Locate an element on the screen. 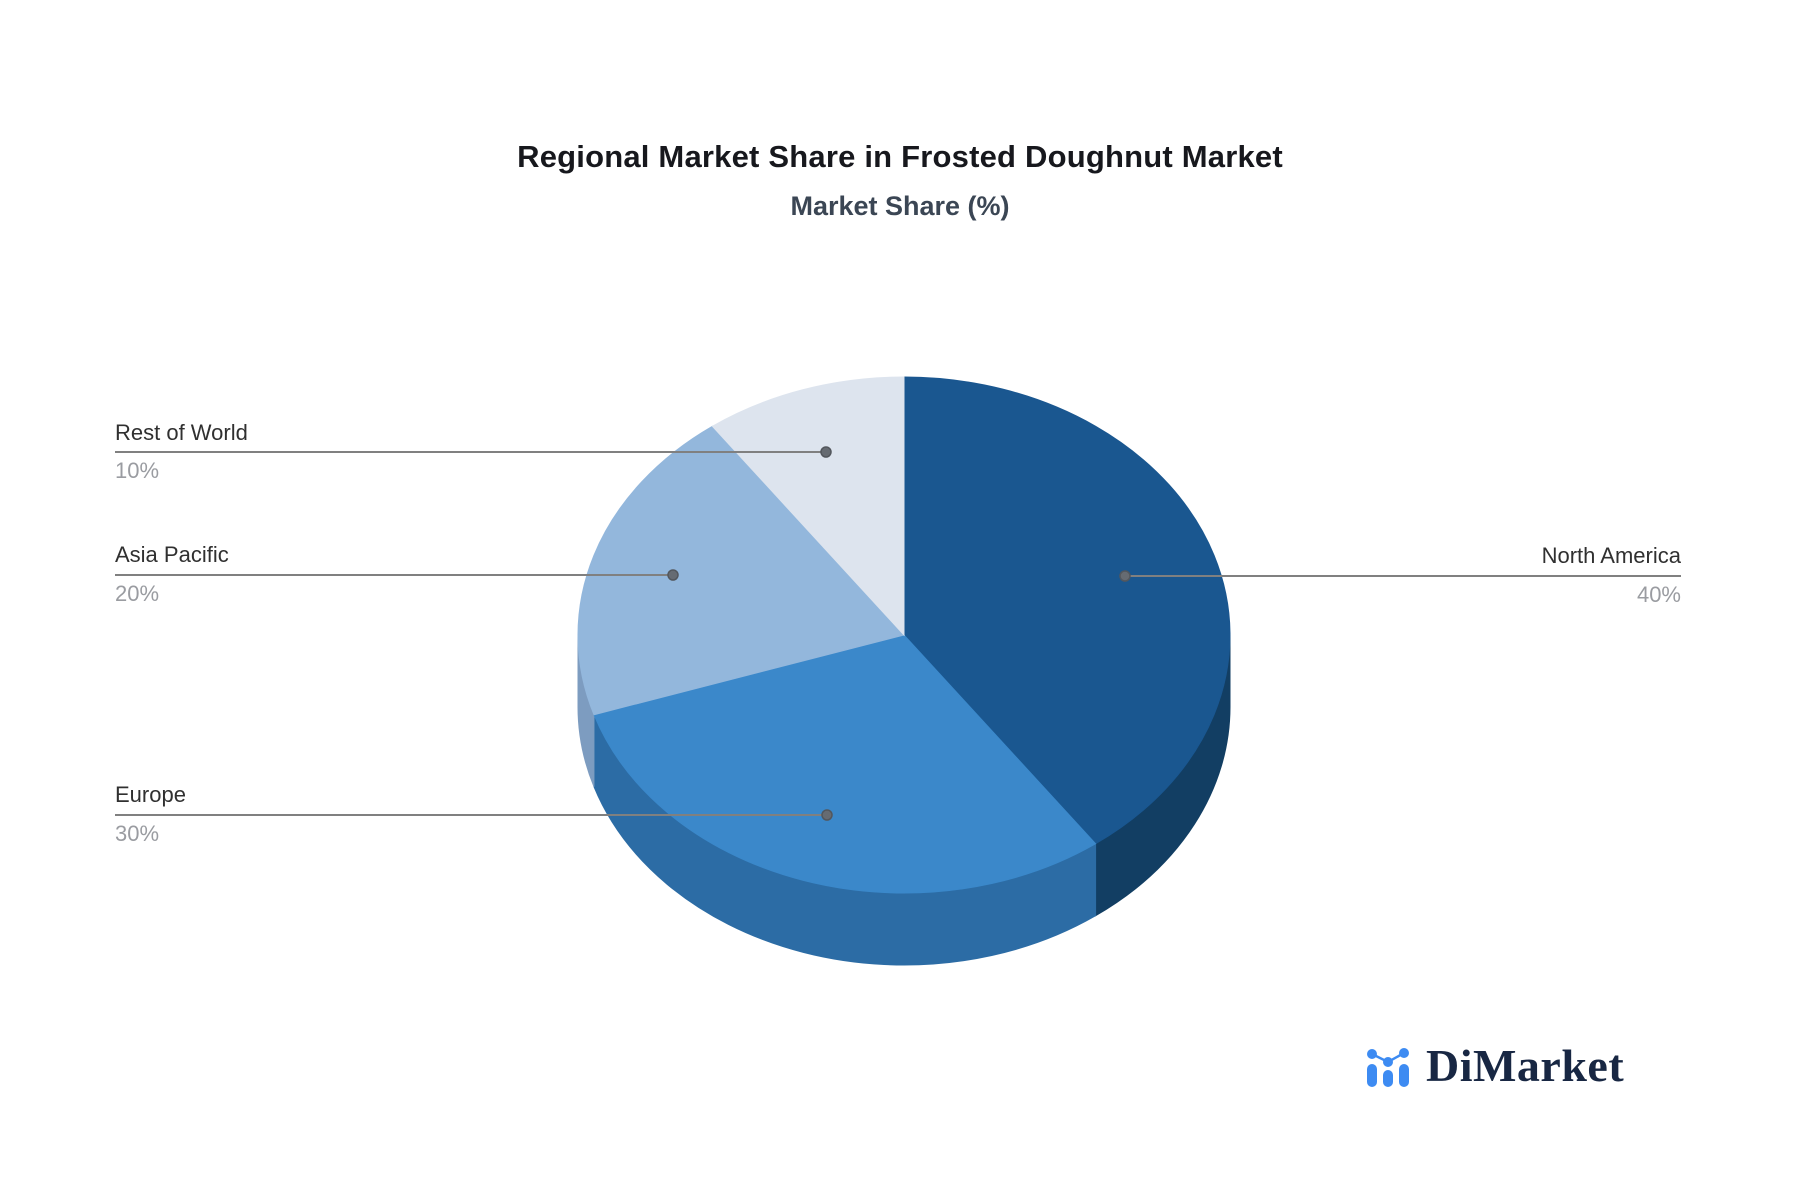 The image size is (1800, 1196). brand-name: DiMarket is located at coordinates (1525, 1065).